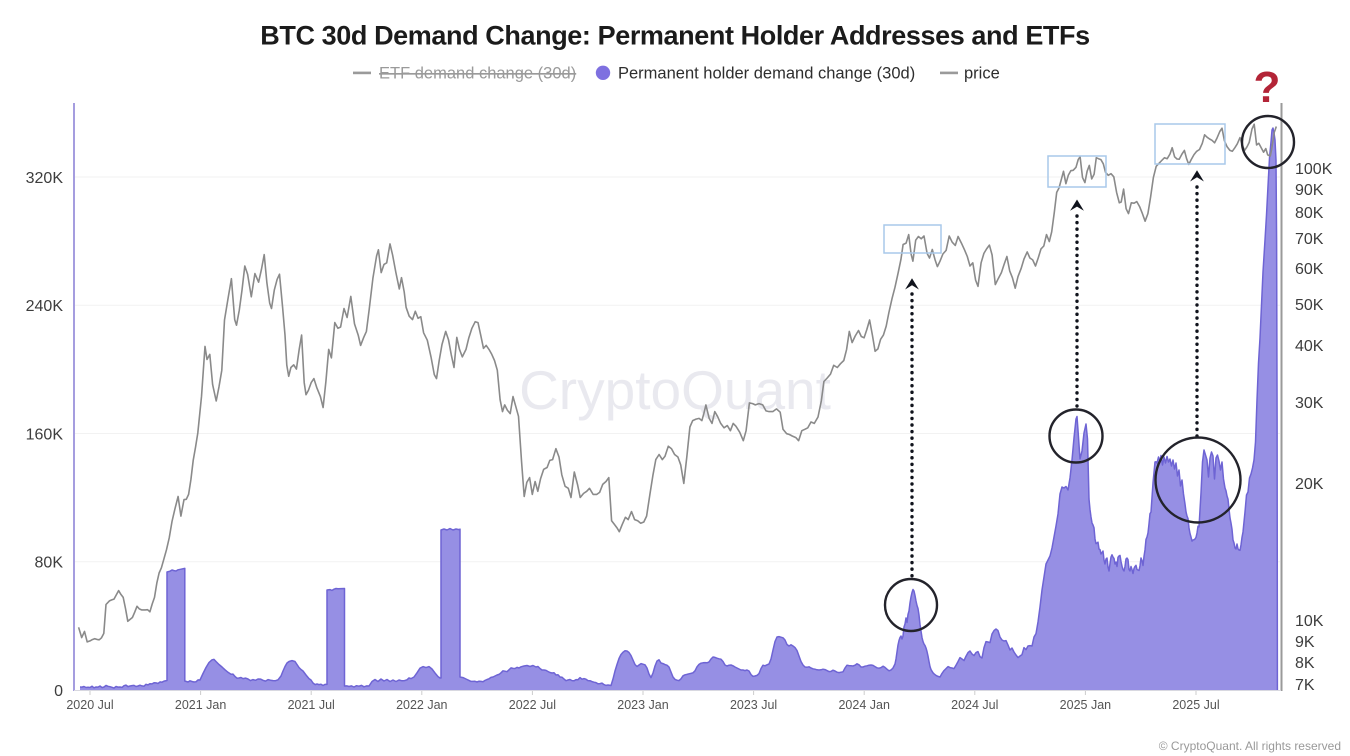  I want to click on svg-text: 2022 Jul, so click(532, 705).